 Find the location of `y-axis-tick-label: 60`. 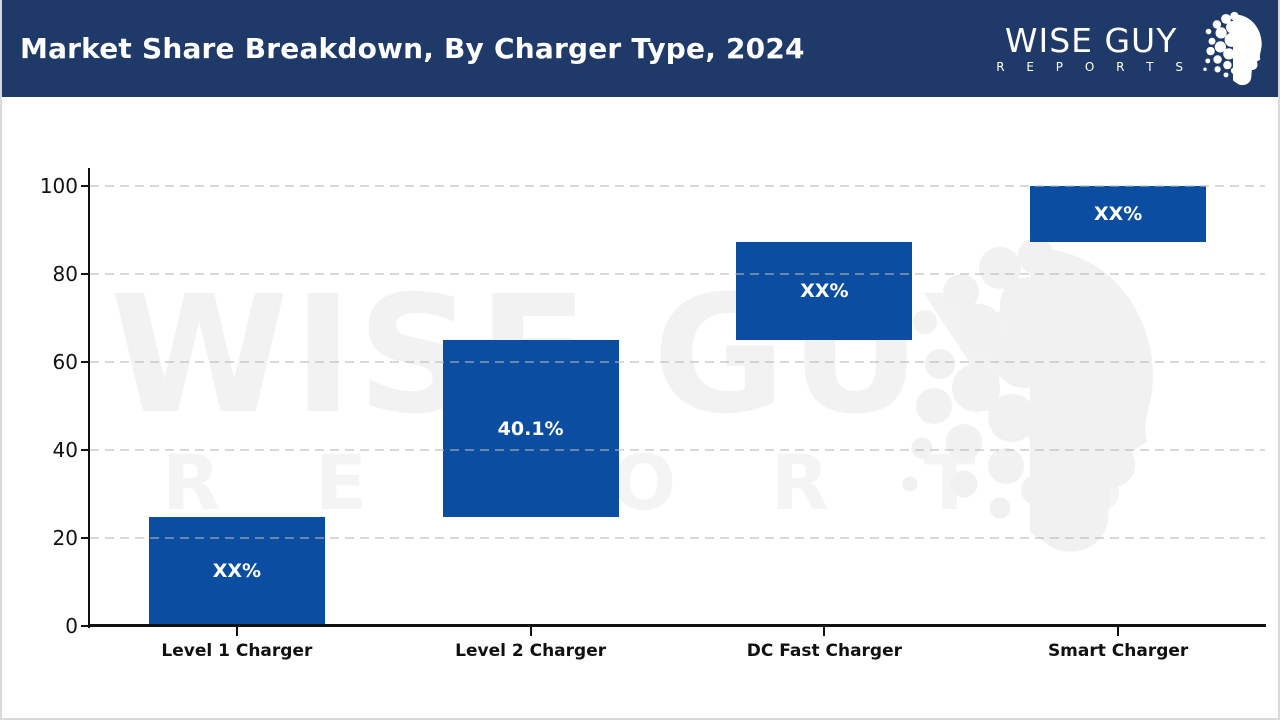

y-axis-tick-label: 60 is located at coordinates (65, 362).